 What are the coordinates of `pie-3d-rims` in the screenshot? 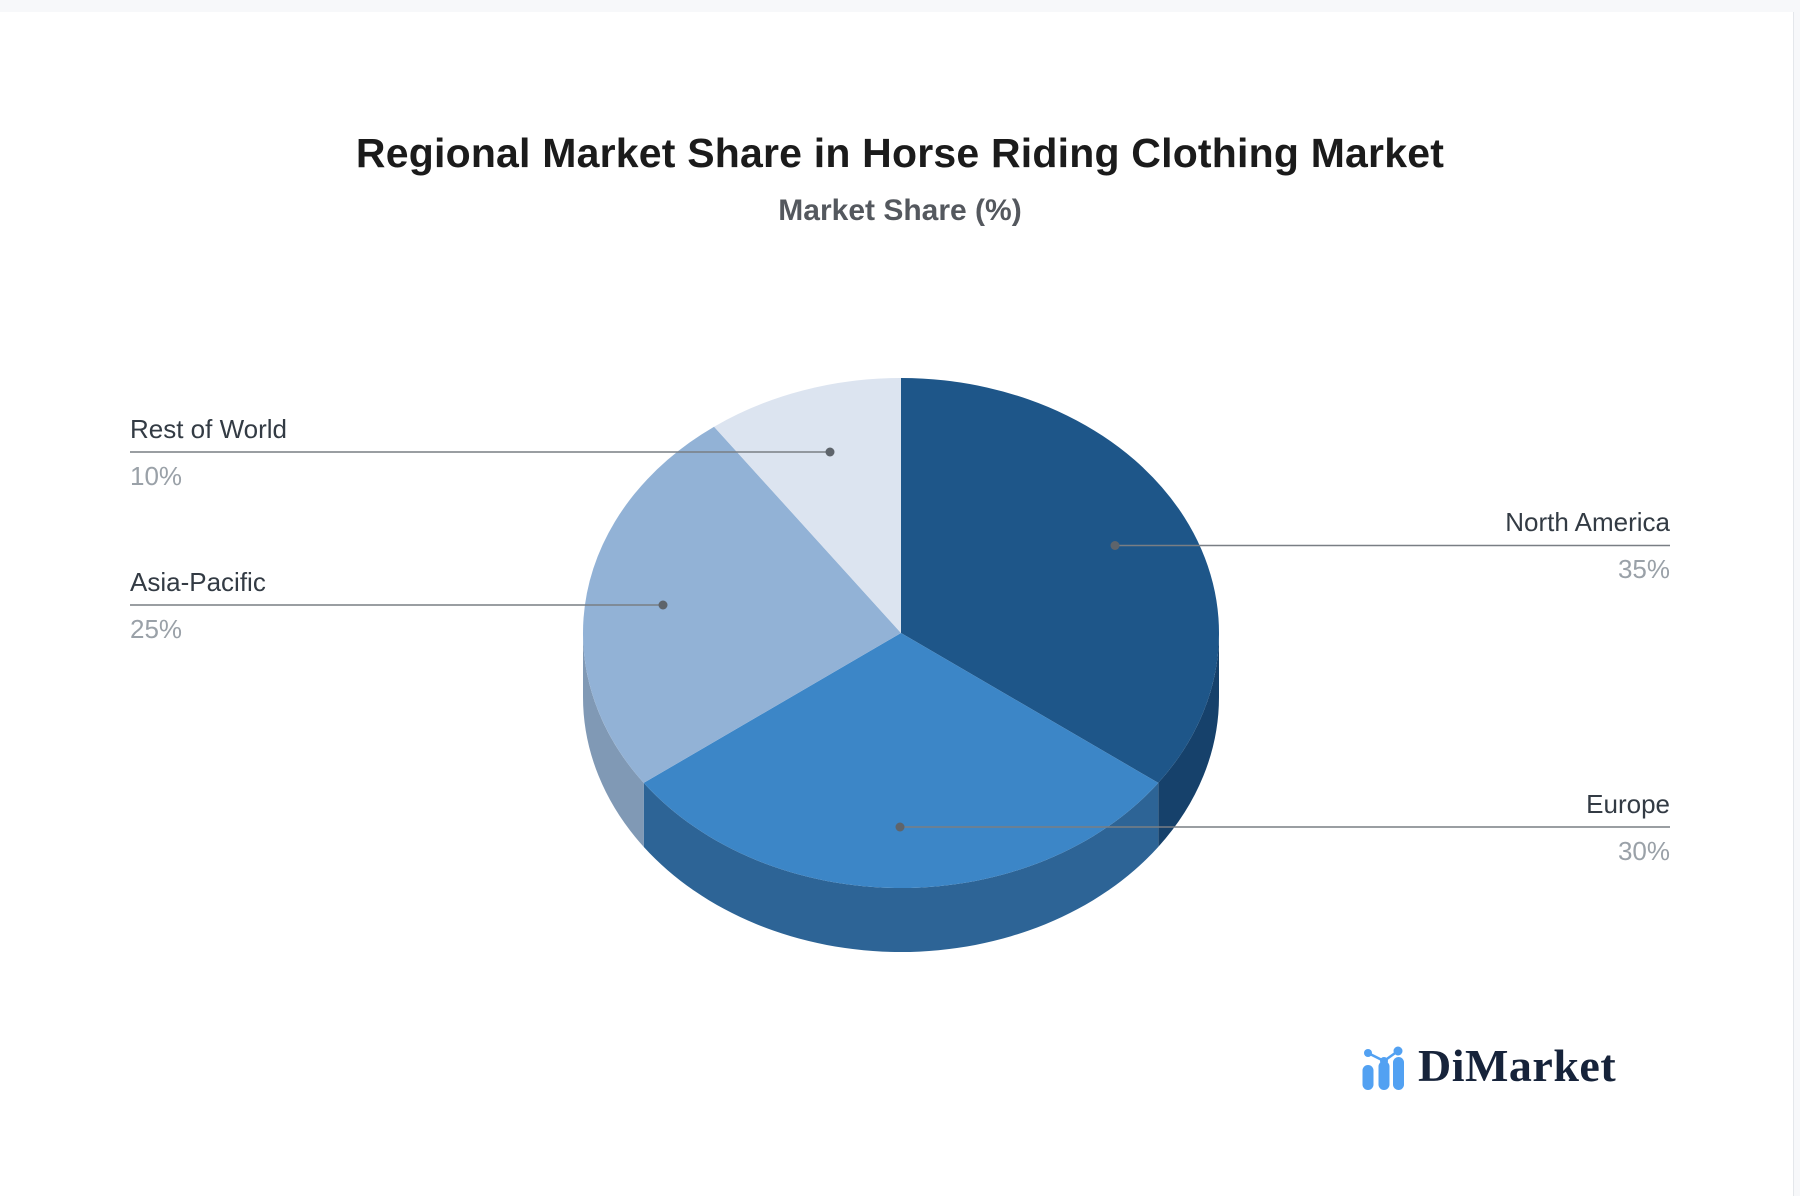 It's located at (901, 793).